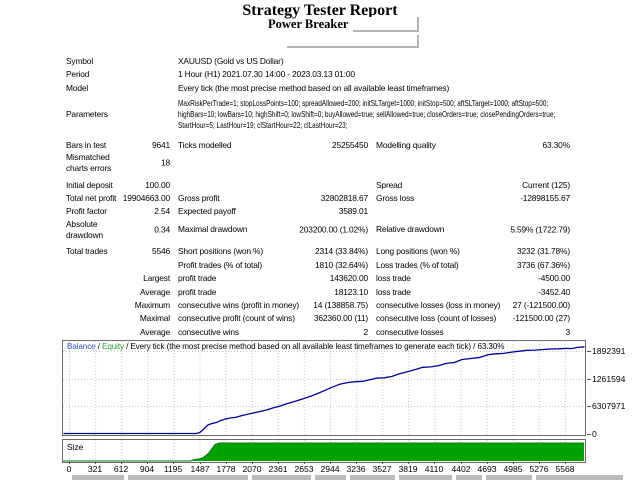 The image size is (640, 480). Describe the element at coordinates (113, 346) in the screenshot. I see `legend-series-label: Equity` at that location.